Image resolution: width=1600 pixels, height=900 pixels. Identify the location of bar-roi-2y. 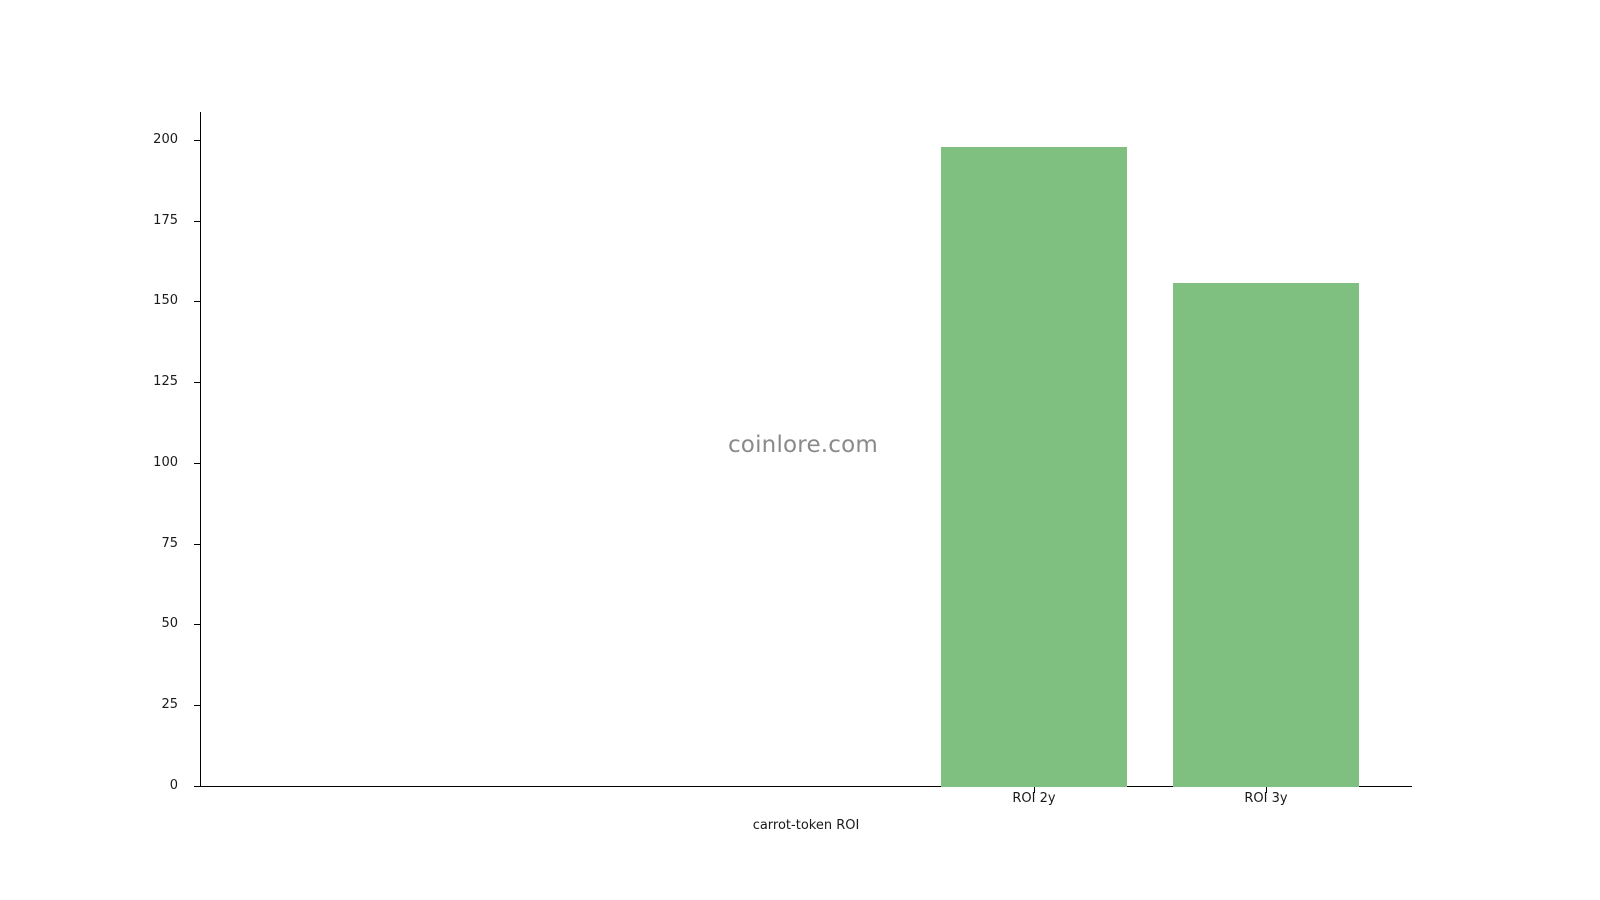
(1034, 467).